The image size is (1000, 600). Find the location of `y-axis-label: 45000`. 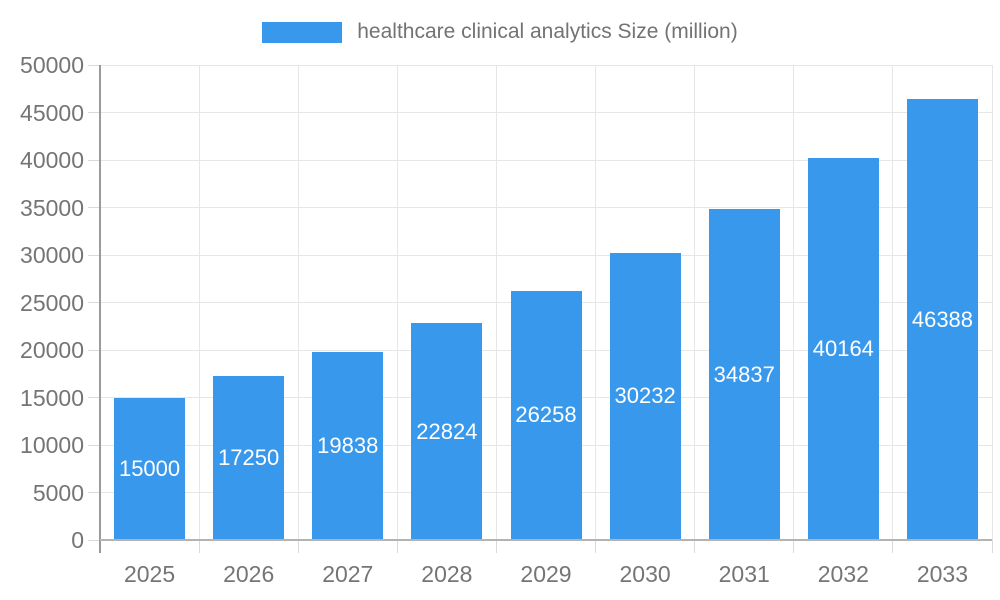

y-axis-label: 45000 is located at coordinates (52, 112).